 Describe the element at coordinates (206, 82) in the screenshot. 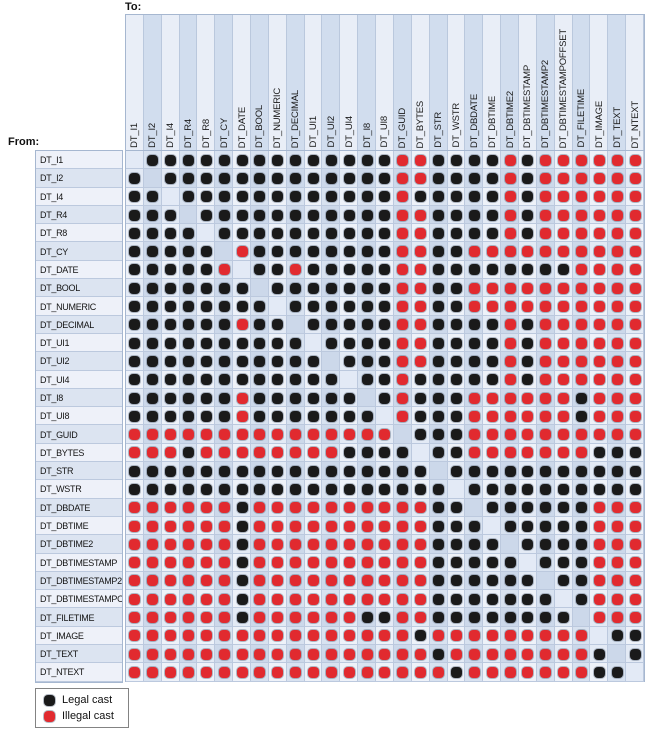

I see `column-header-dt_r8: DT_R8` at that location.